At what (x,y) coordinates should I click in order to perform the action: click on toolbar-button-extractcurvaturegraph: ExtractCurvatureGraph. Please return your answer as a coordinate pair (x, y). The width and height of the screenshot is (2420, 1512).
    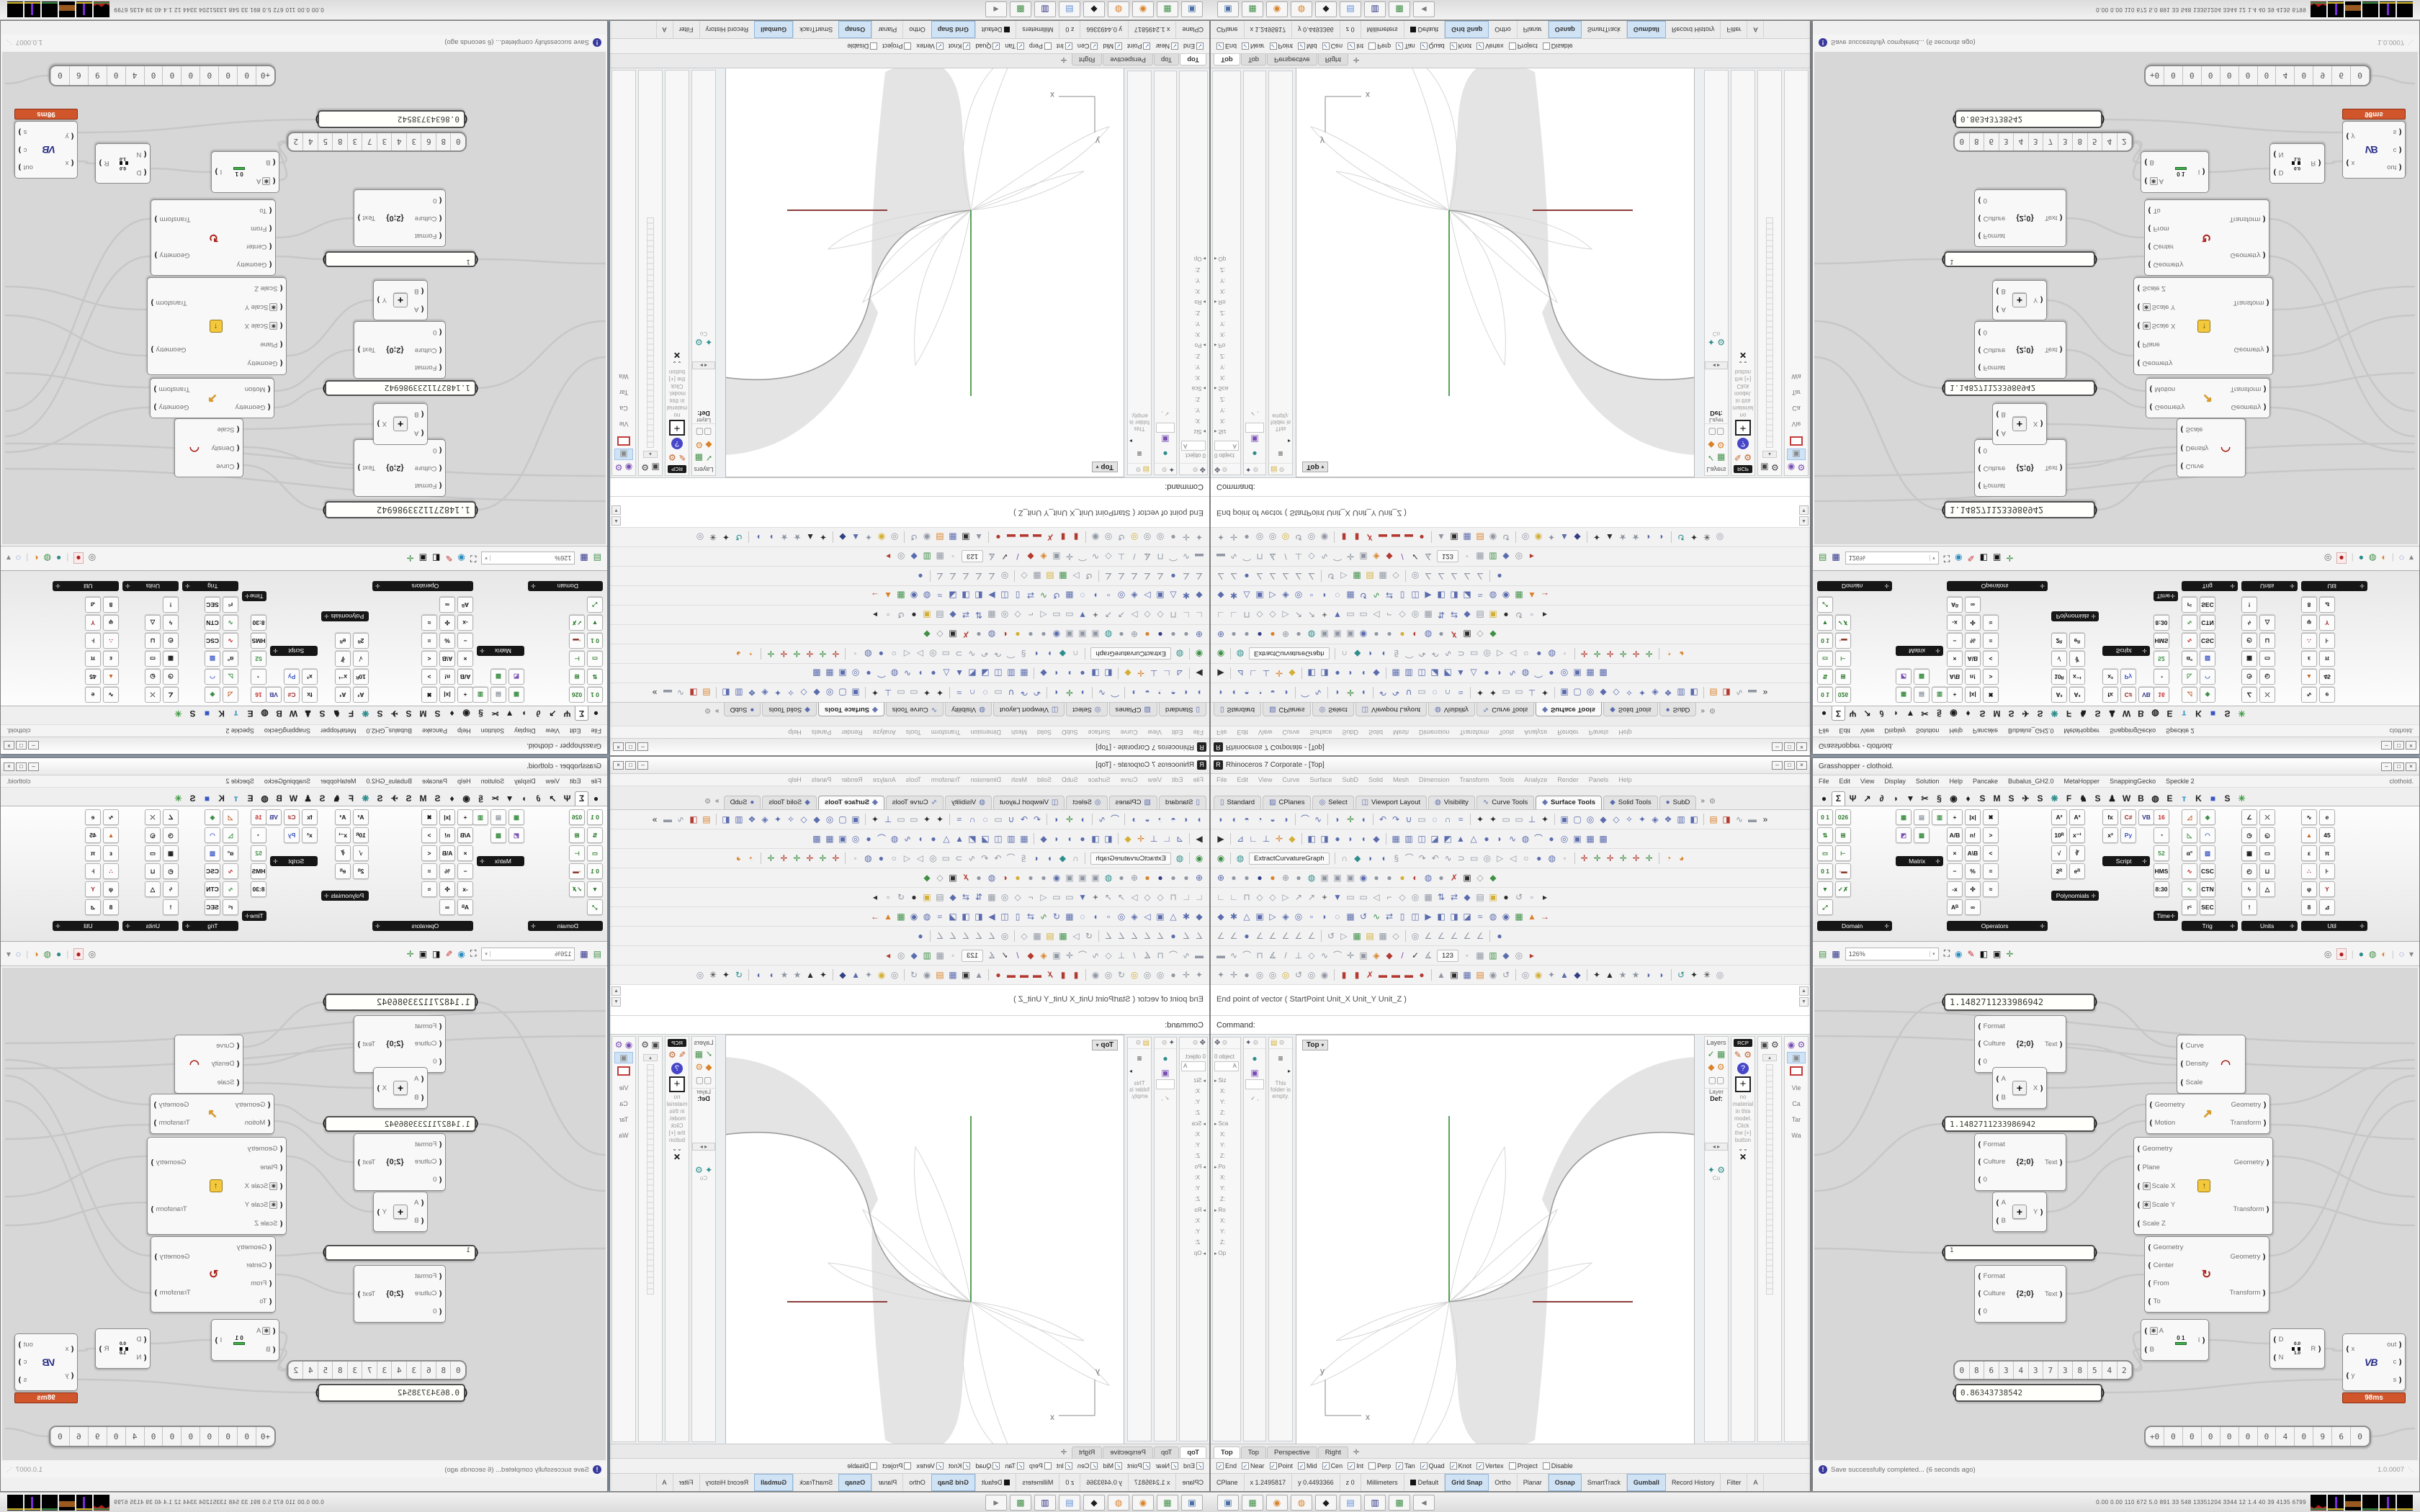
    Looking at the image, I should click on (1289, 858).